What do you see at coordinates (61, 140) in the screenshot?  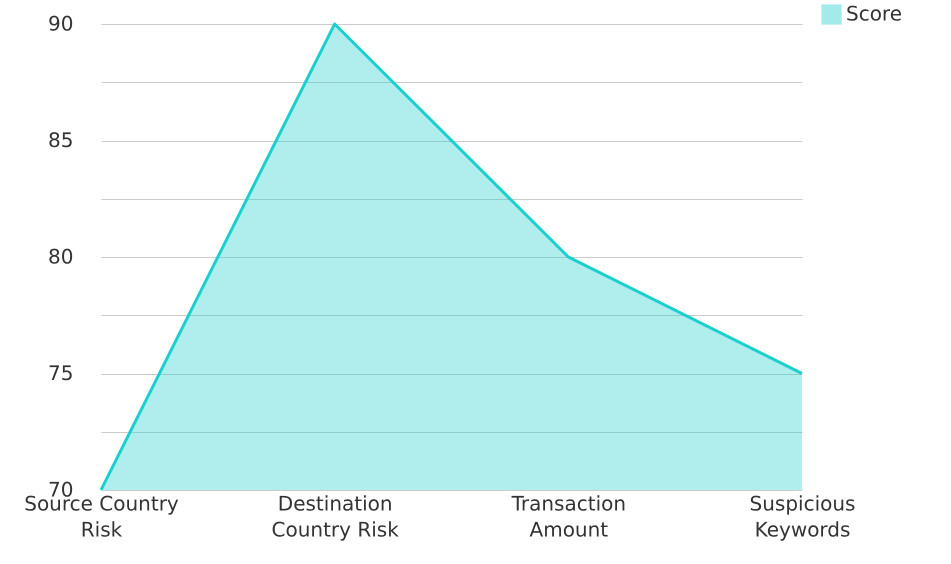 I see `y-tick-label: 85` at bounding box center [61, 140].